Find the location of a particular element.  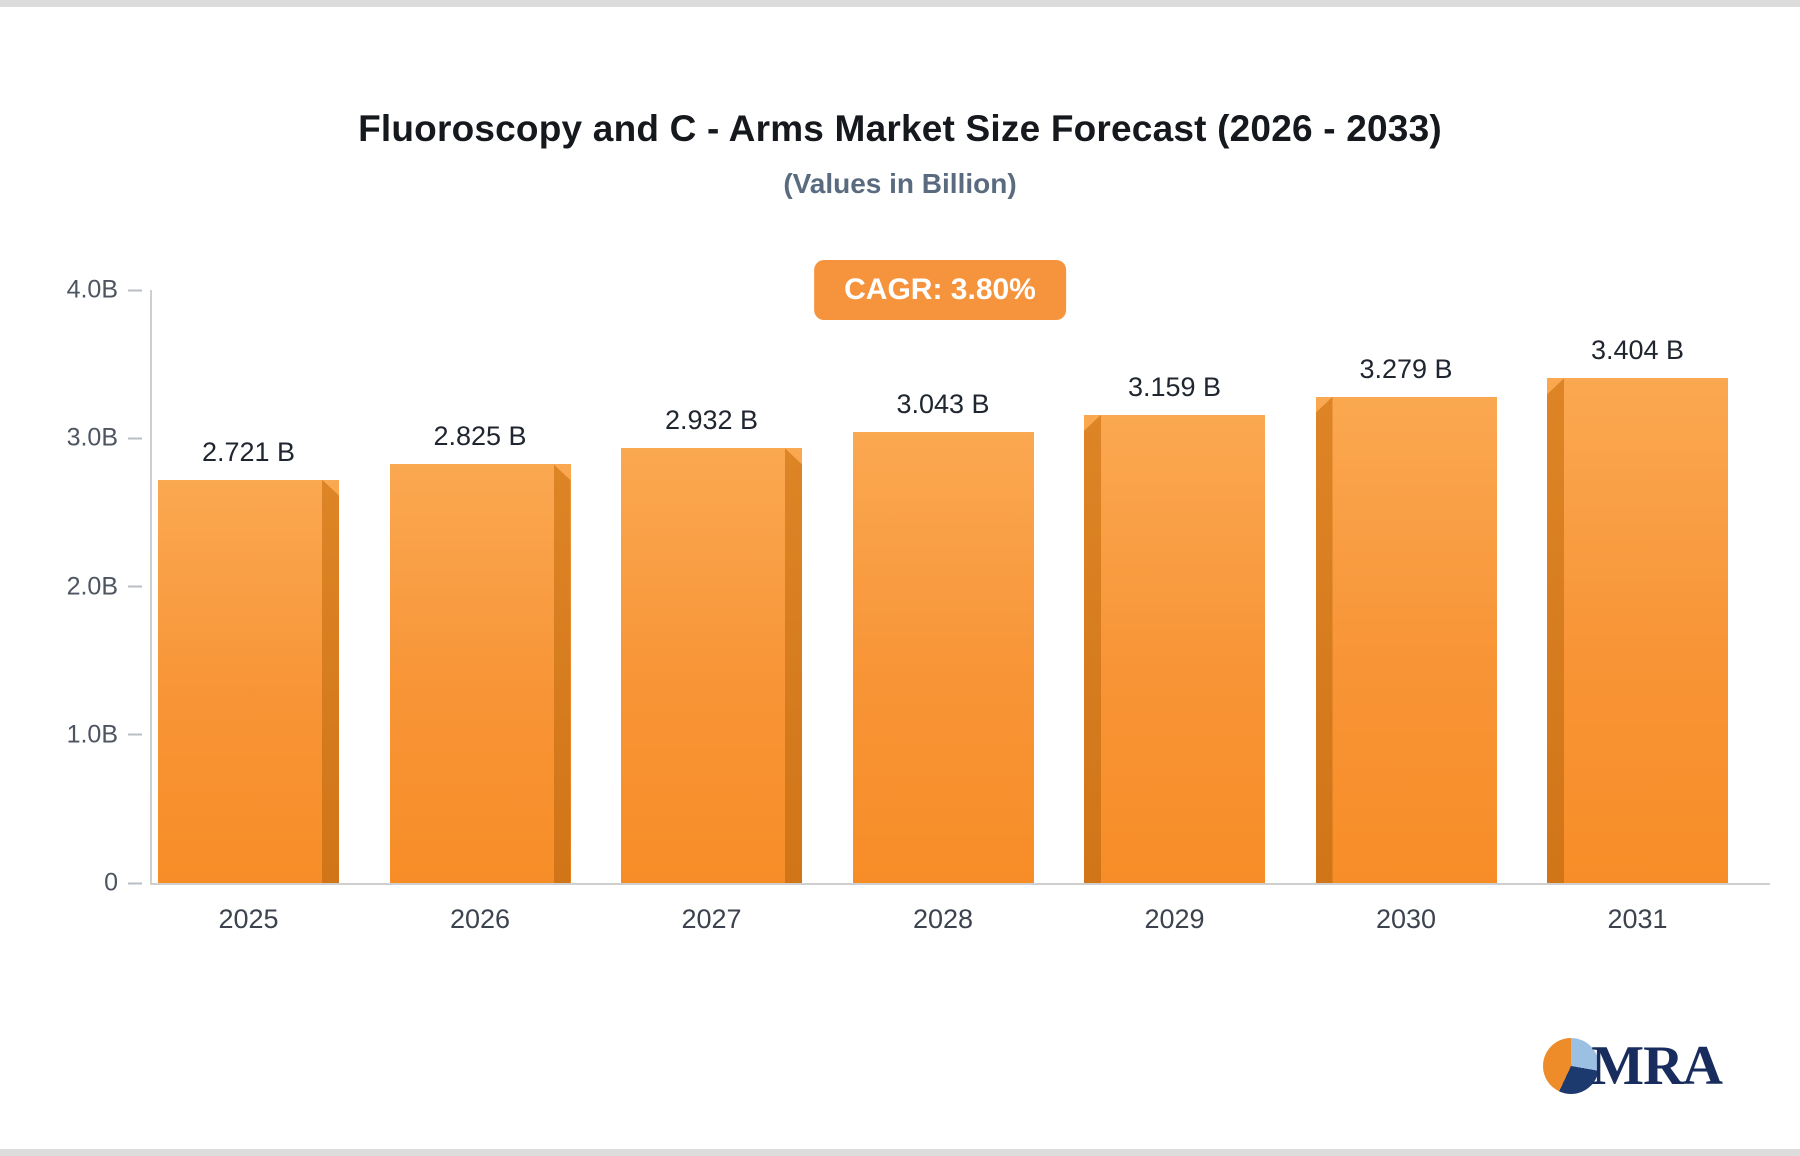

y-axis-tick-label: 0 is located at coordinates (111, 882).